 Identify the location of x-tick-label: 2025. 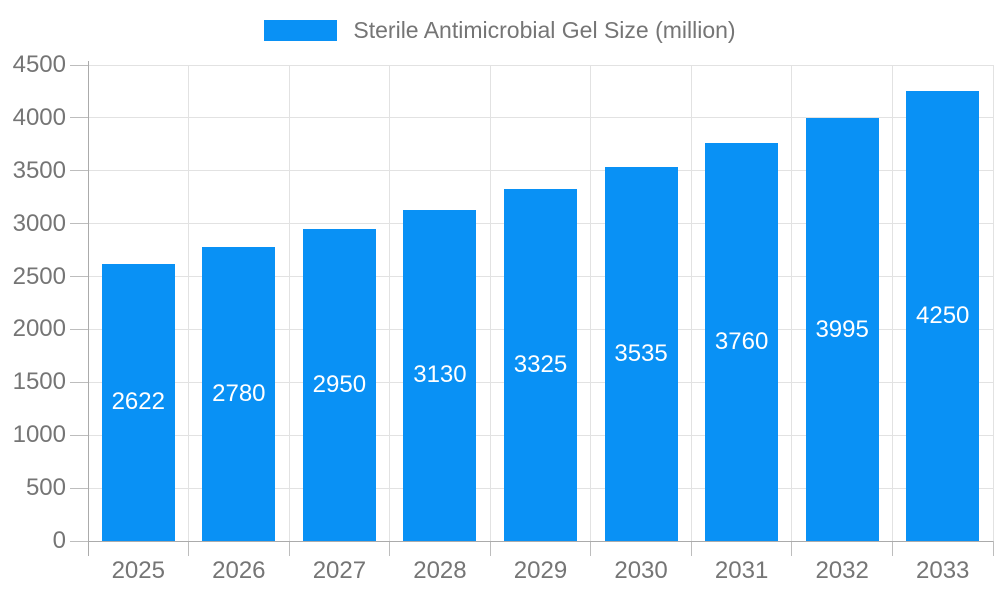
(138, 570).